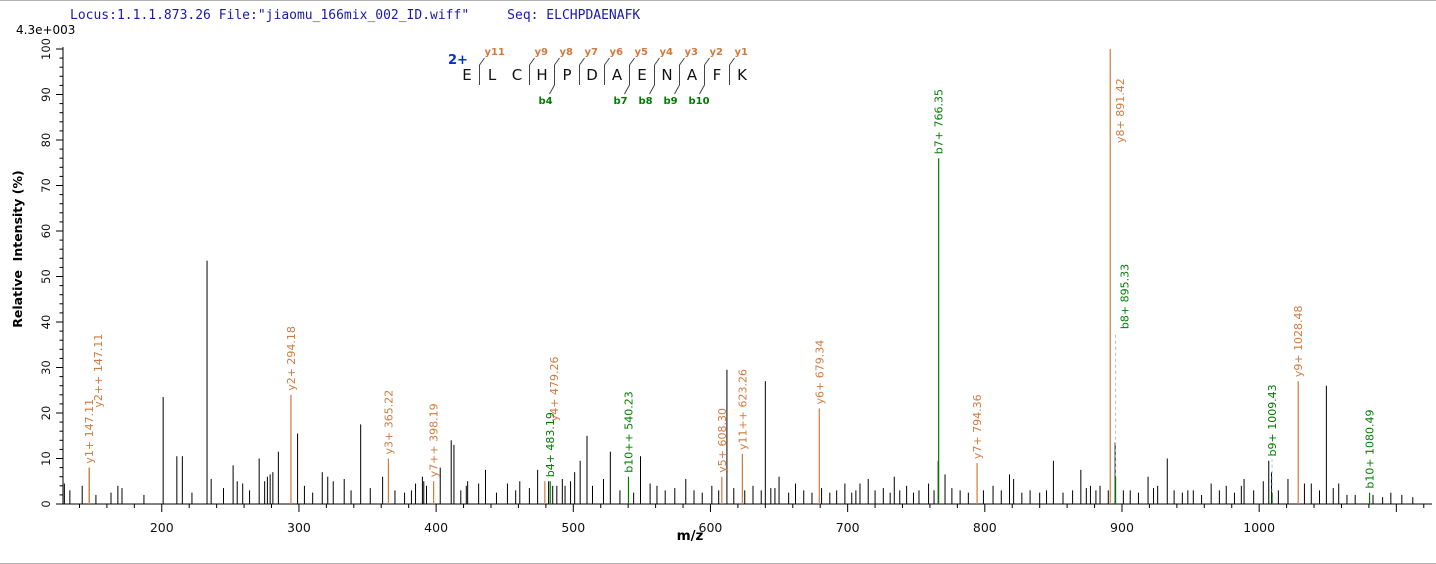 The height and width of the screenshot is (564, 1436). I want to click on peak-annotation-label: y7++ 398.19, so click(434, 440).